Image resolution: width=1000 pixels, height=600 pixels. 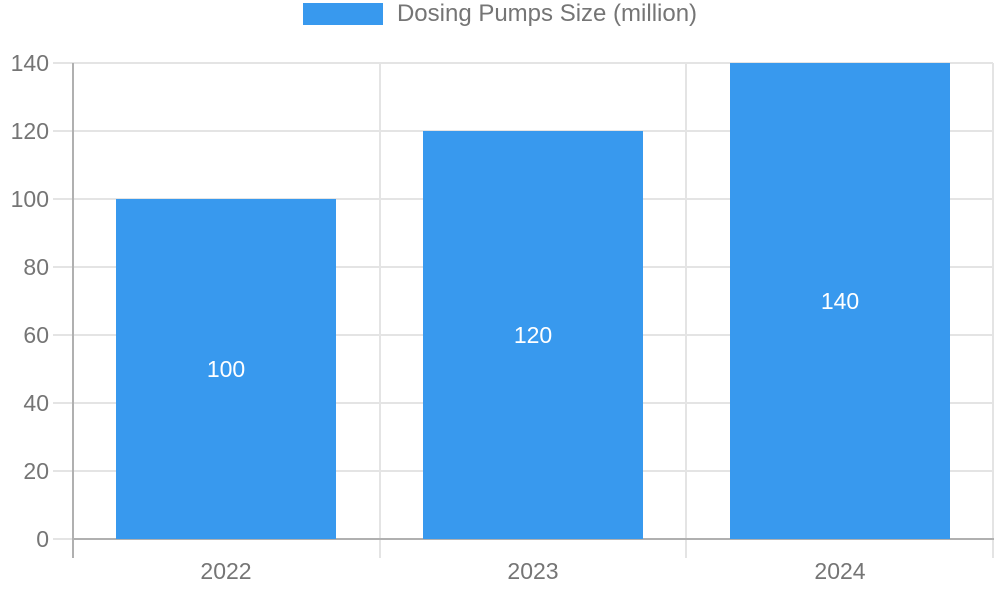 What do you see at coordinates (29, 63) in the screenshot?
I see `y-axis-tick-label: 140` at bounding box center [29, 63].